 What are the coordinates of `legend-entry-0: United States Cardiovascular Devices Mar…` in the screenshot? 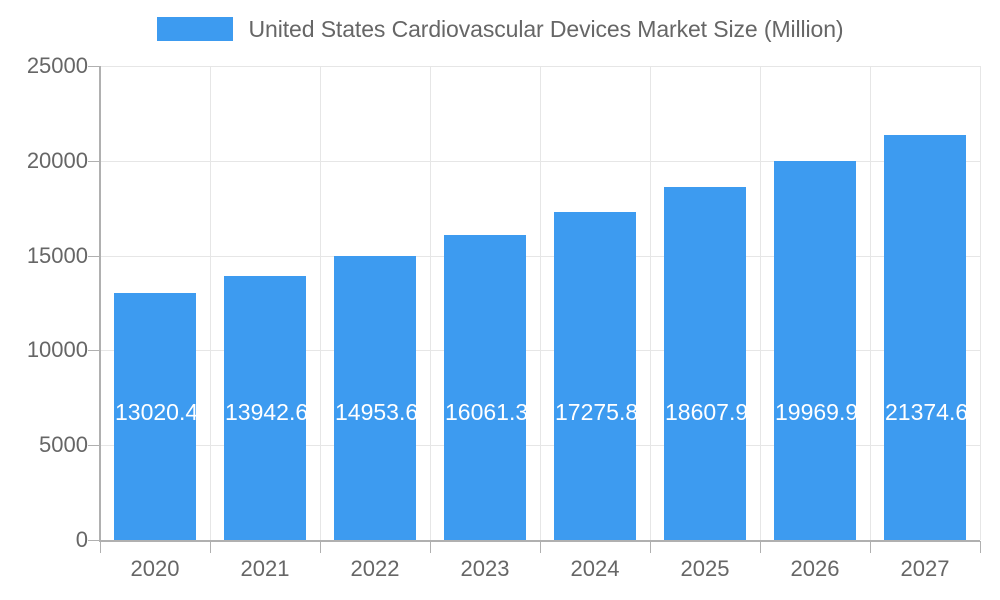 It's located at (500, 29).